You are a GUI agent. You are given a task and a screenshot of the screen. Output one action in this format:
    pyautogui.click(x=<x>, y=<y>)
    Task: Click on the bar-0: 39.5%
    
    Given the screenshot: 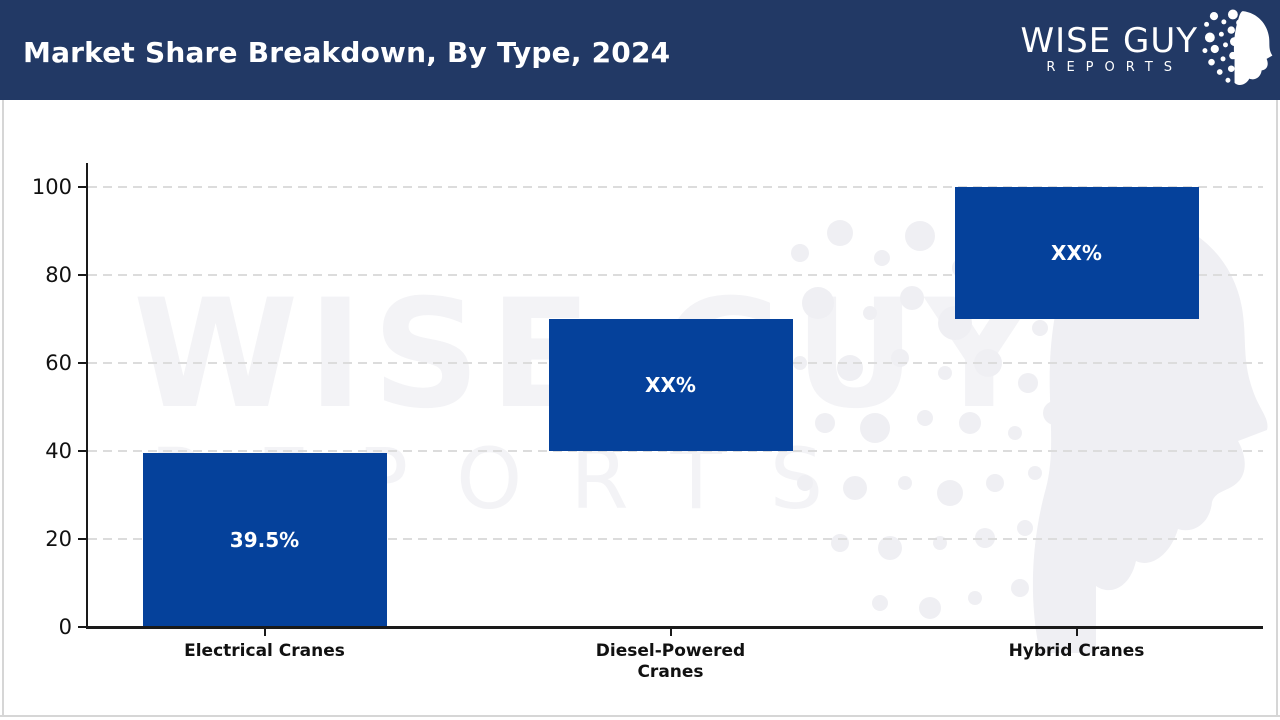 What is the action you would take?
    pyautogui.click(x=264, y=540)
    